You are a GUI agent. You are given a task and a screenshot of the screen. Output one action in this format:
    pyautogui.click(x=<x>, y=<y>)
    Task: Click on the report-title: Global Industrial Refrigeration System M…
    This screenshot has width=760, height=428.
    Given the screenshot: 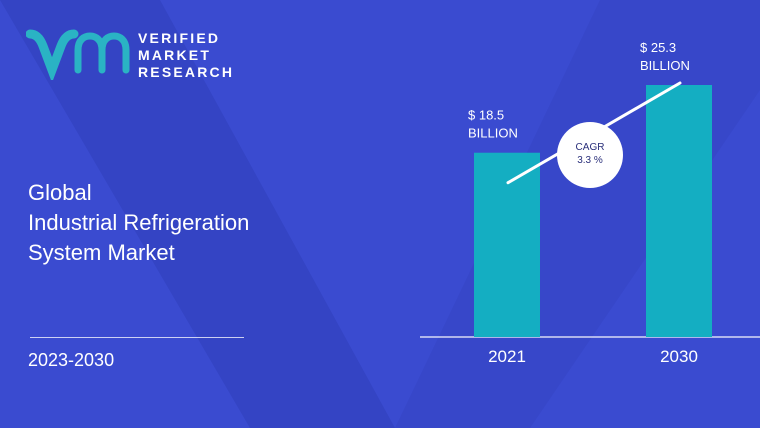 What is the action you would take?
    pyautogui.click(x=138, y=223)
    